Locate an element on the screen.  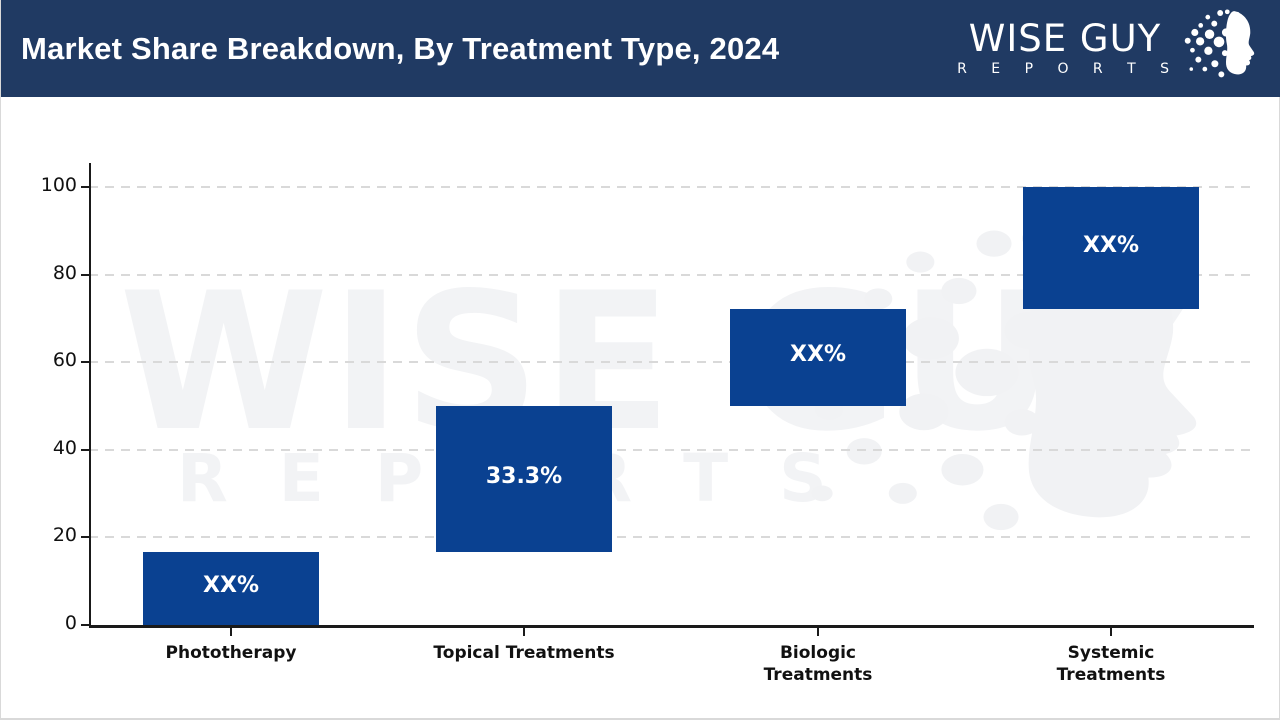
y-tick-label: 20 is located at coordinates (64, 535).